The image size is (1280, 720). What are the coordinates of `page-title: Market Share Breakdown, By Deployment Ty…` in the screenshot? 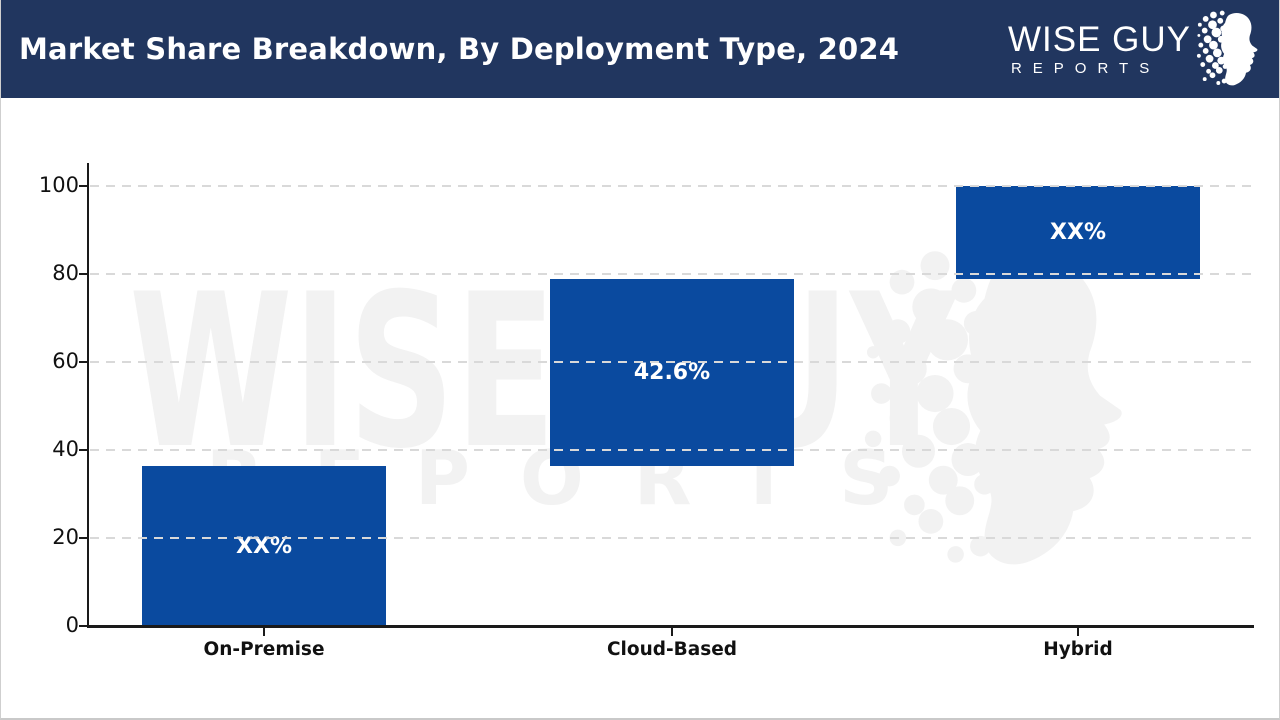 It's located at (459, 49).